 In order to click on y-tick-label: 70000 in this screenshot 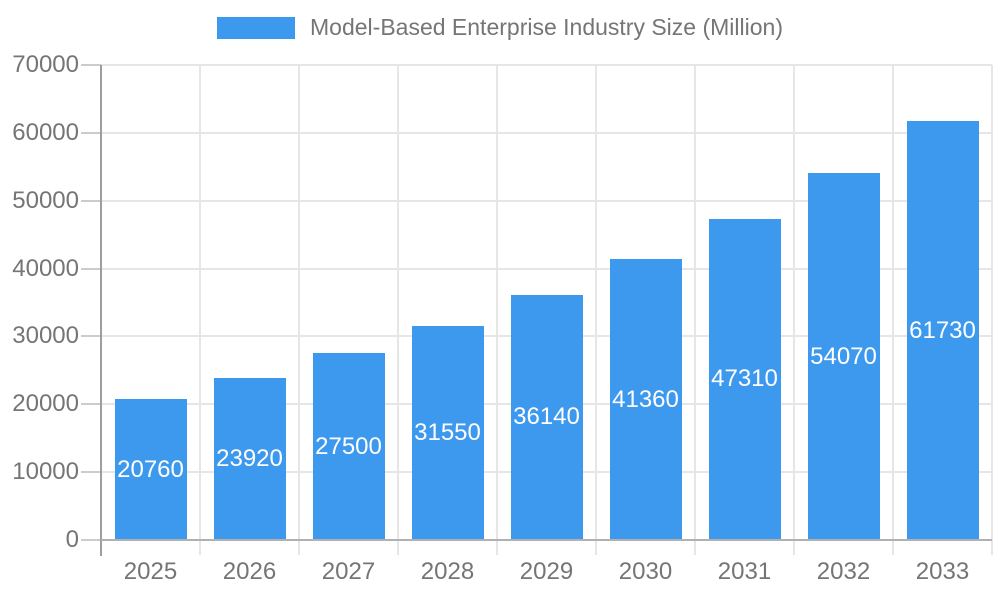, I will do `click(45, 64)`.